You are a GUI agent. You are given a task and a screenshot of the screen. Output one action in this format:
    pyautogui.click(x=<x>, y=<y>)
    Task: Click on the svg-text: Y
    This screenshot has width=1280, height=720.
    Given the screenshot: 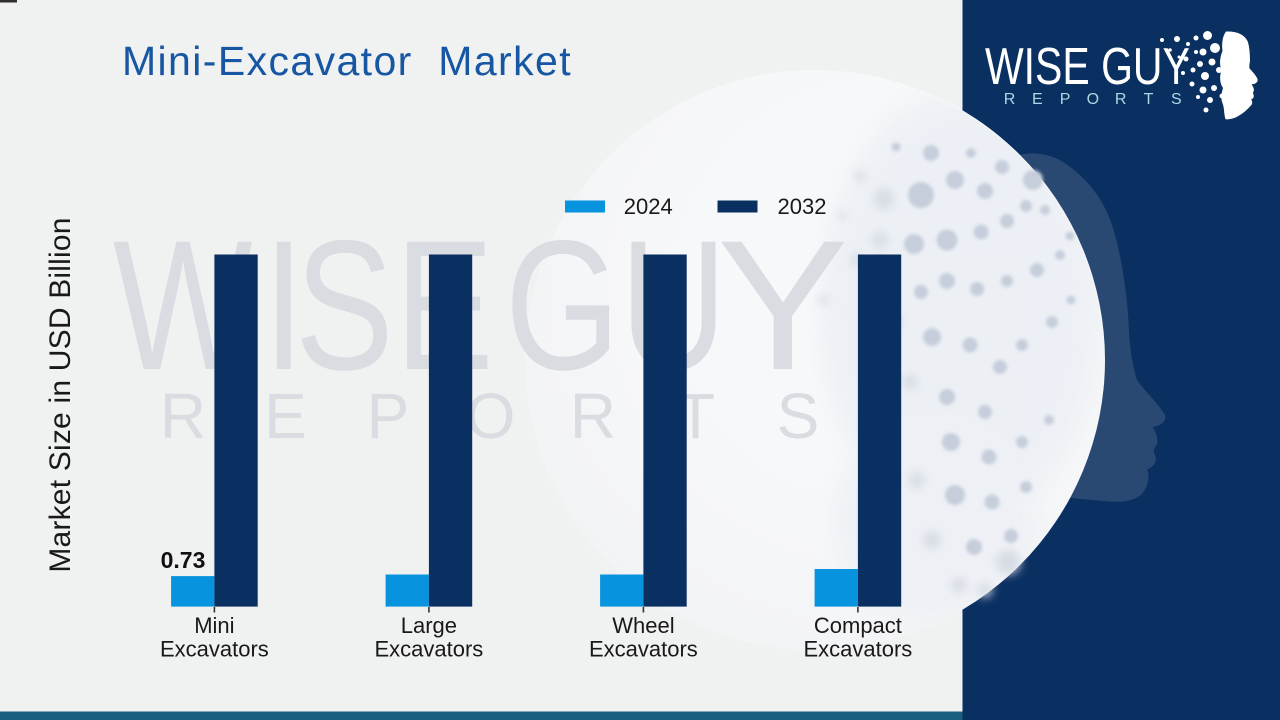 What is the action you would take?
    pyautogui.click(x=783, y=305)
    